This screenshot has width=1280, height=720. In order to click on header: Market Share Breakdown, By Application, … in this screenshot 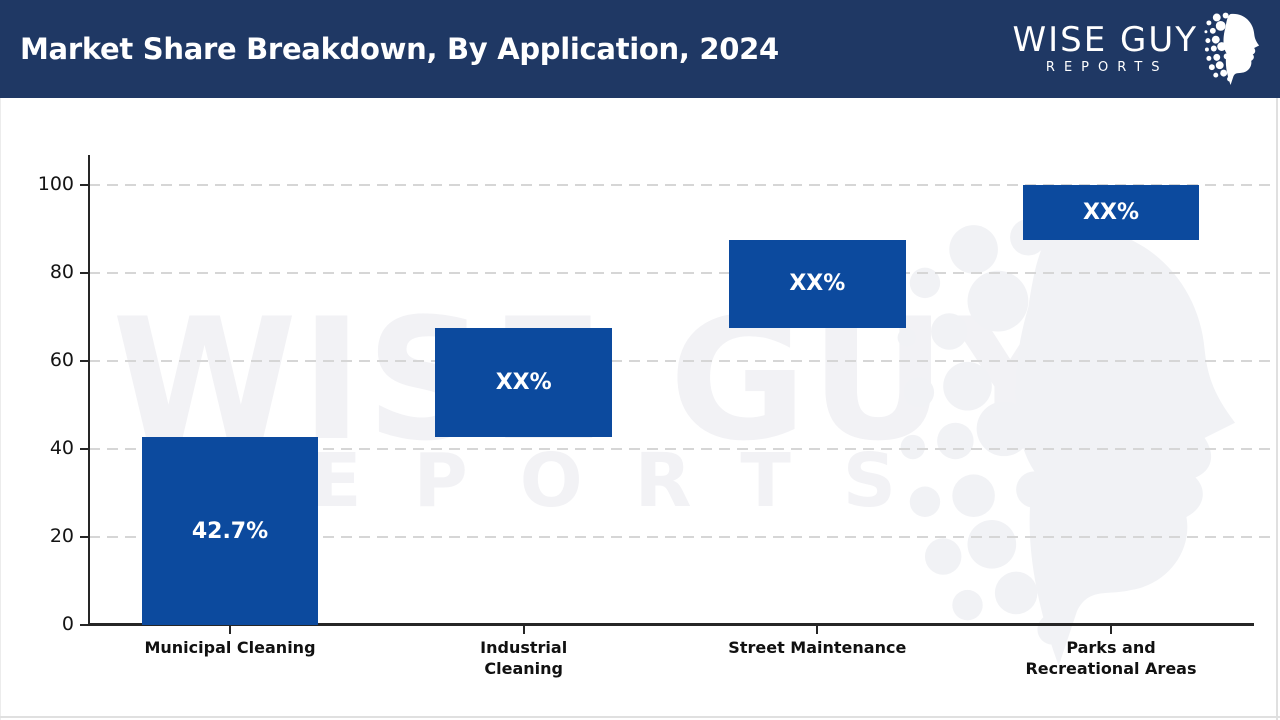, I will do `click(640, 49)`.